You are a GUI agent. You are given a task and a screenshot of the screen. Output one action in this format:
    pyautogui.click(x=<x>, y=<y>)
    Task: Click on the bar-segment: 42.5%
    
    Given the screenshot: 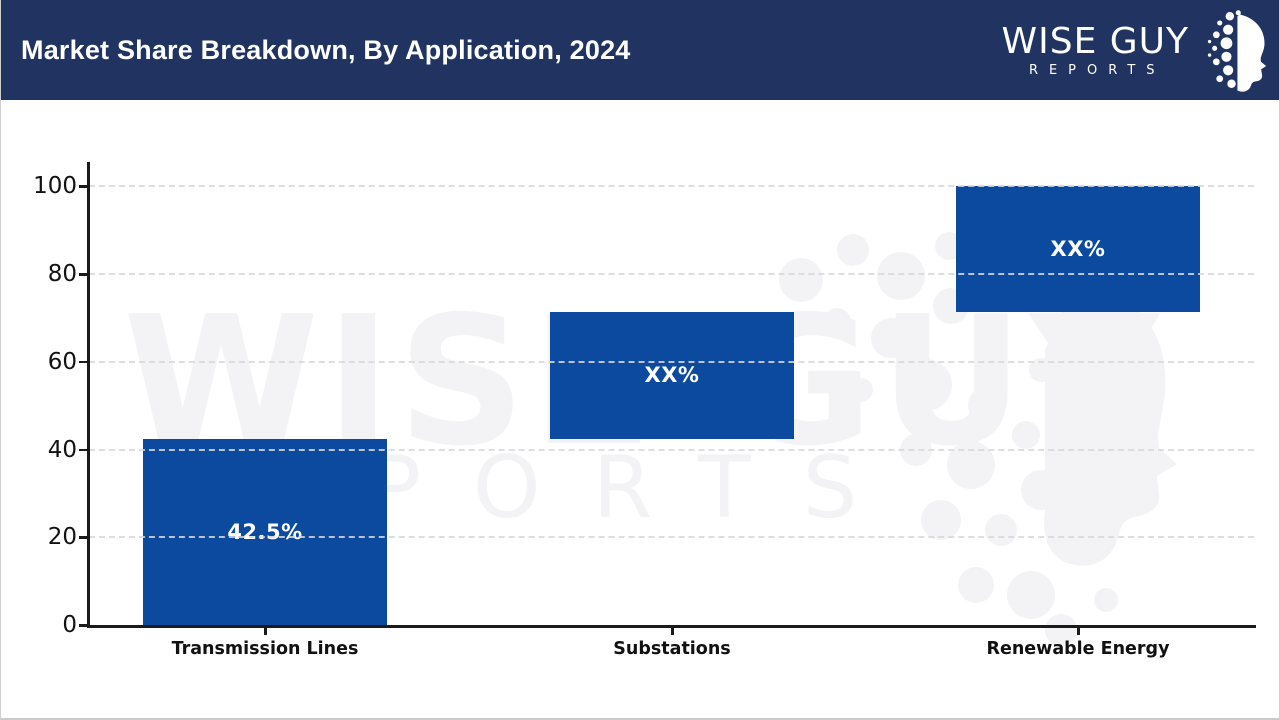 What is the action you would take?
    pyautogui.click(x=265, y=531)
    